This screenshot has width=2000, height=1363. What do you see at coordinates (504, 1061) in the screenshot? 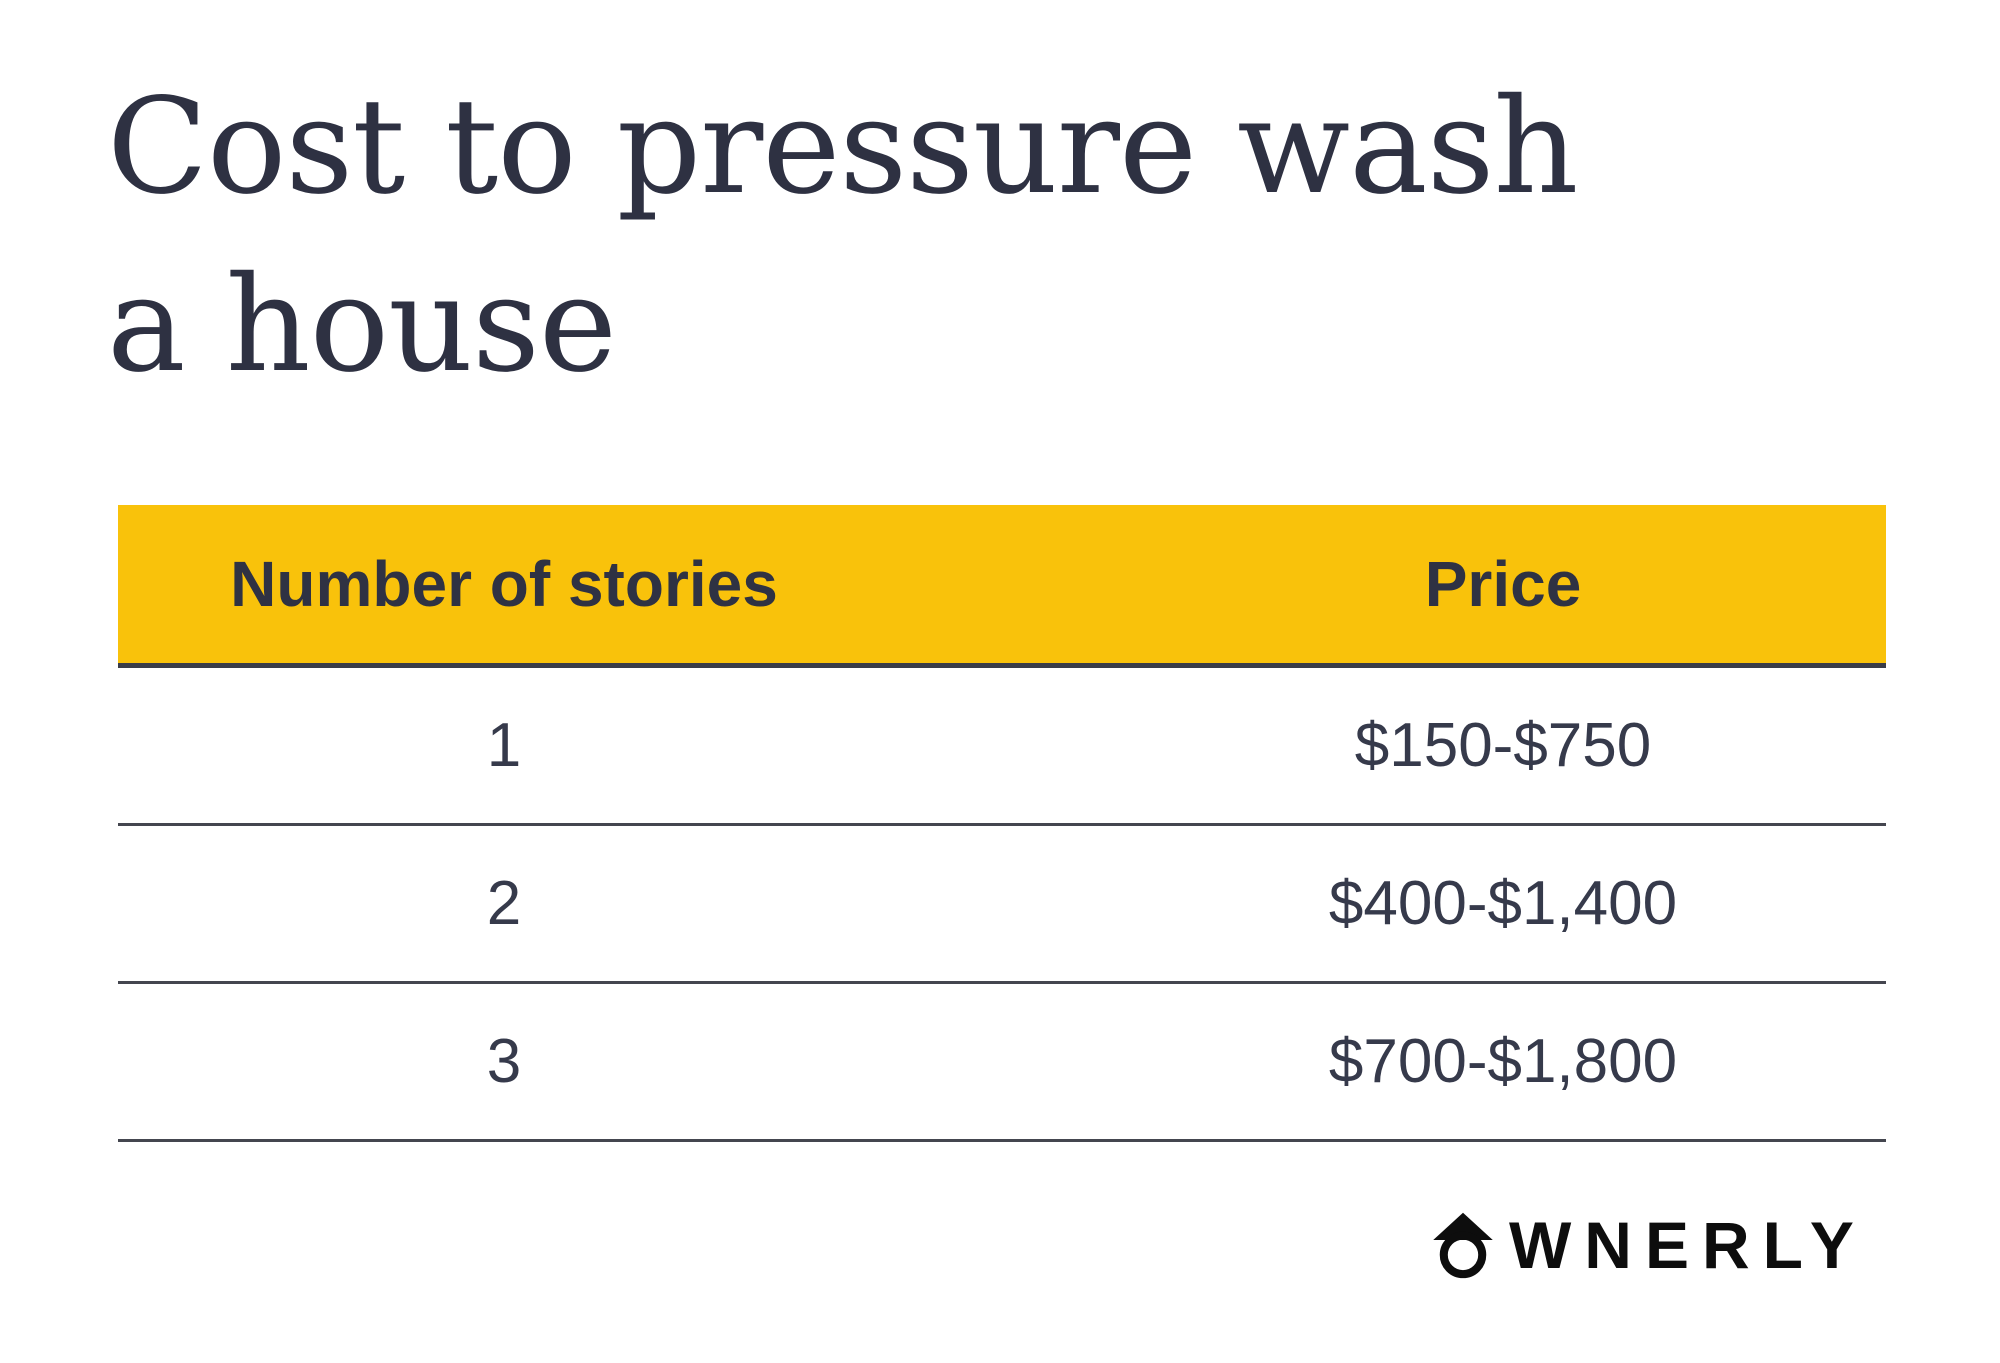
I see `stories-value: 3` at bounding box center [504, 1061].